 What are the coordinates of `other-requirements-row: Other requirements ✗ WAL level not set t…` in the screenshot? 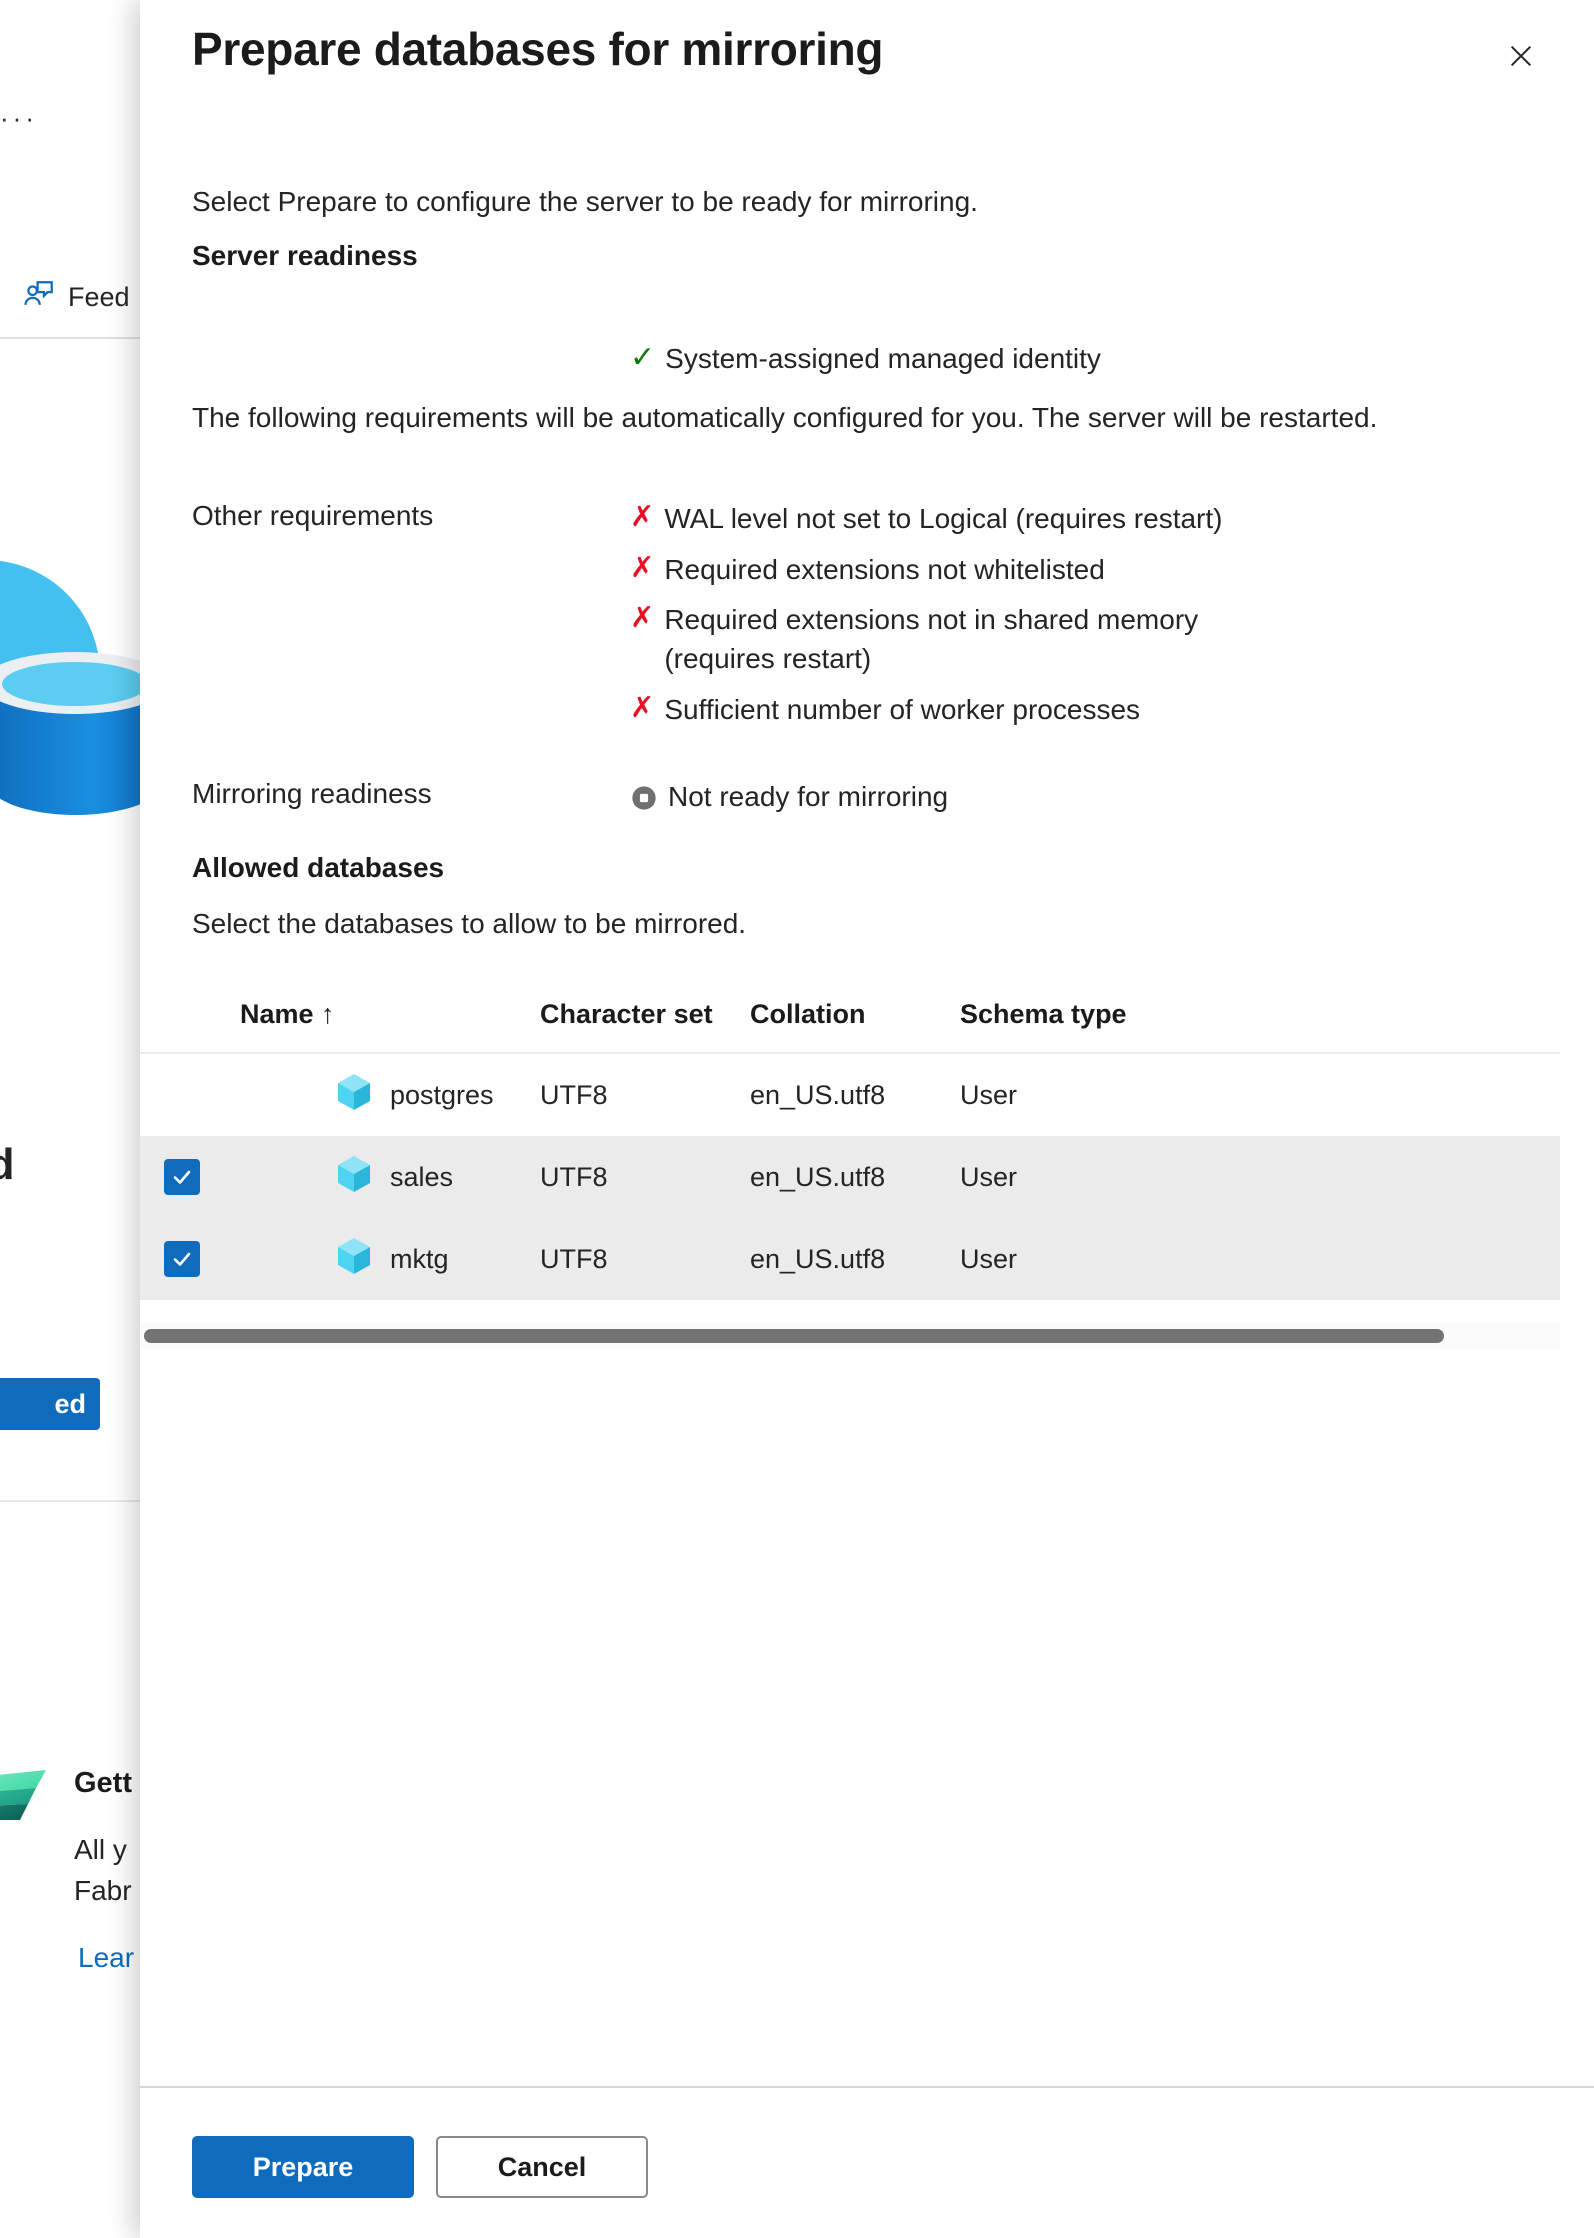 It's located at (872, 614).